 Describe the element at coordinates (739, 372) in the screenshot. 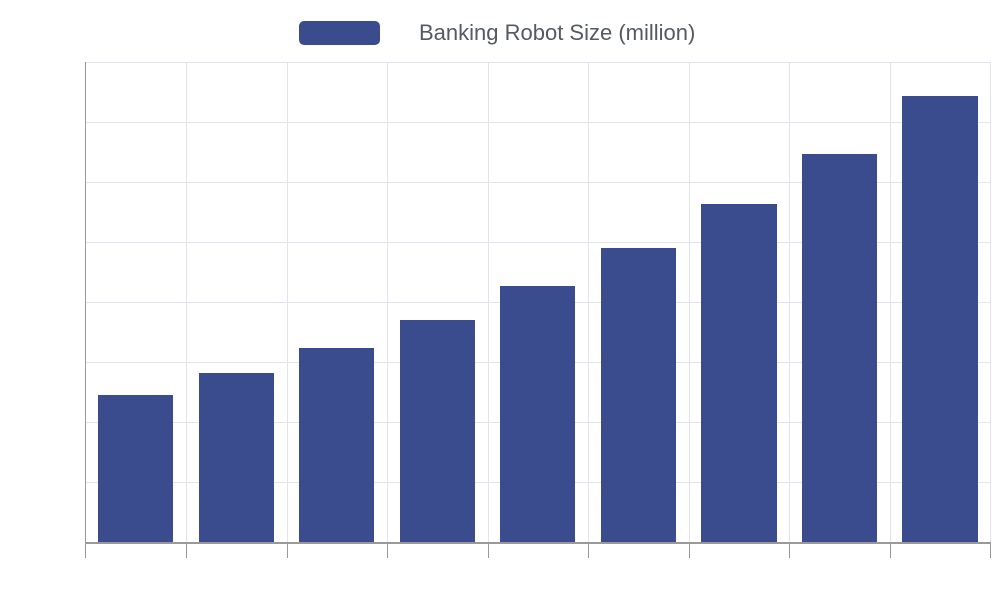

I see `bar-2031` at that location.